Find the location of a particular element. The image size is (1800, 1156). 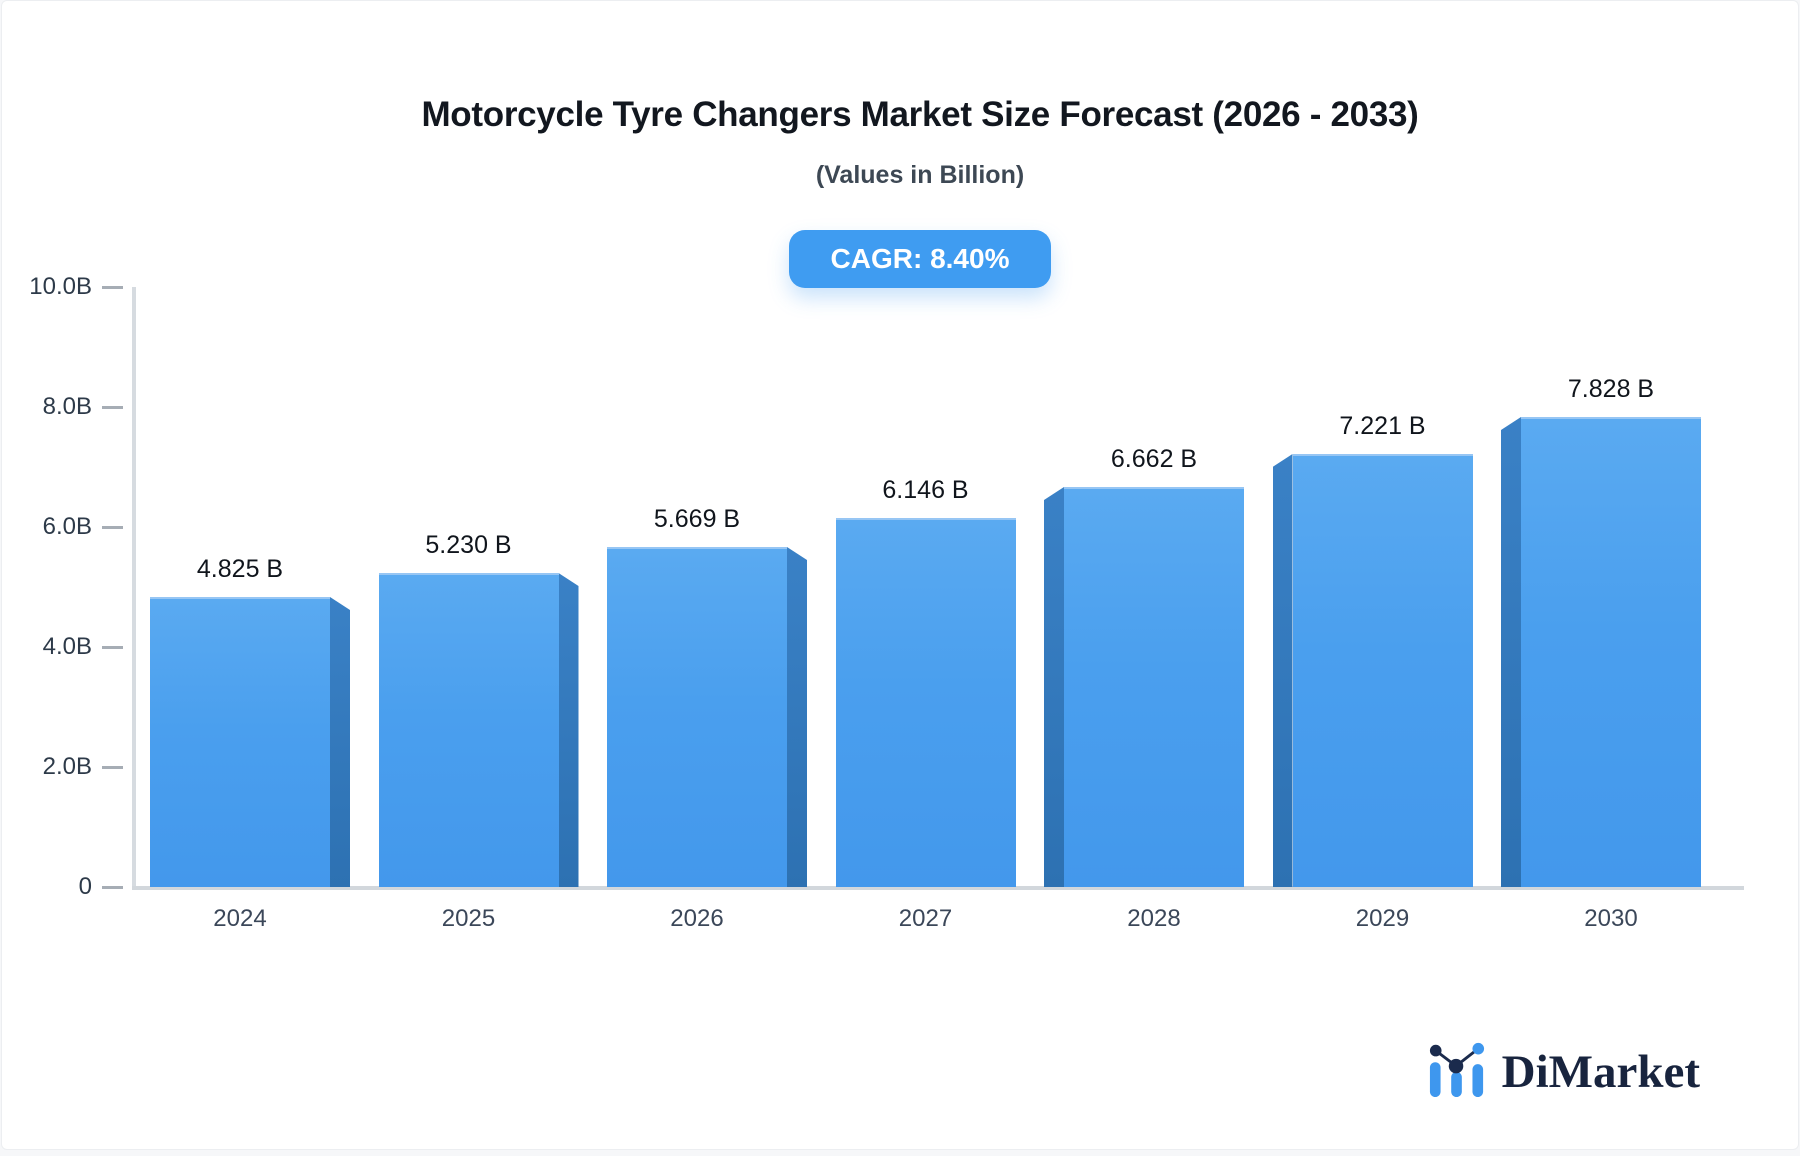

bar-2027 is located at coordinates (925, 702).